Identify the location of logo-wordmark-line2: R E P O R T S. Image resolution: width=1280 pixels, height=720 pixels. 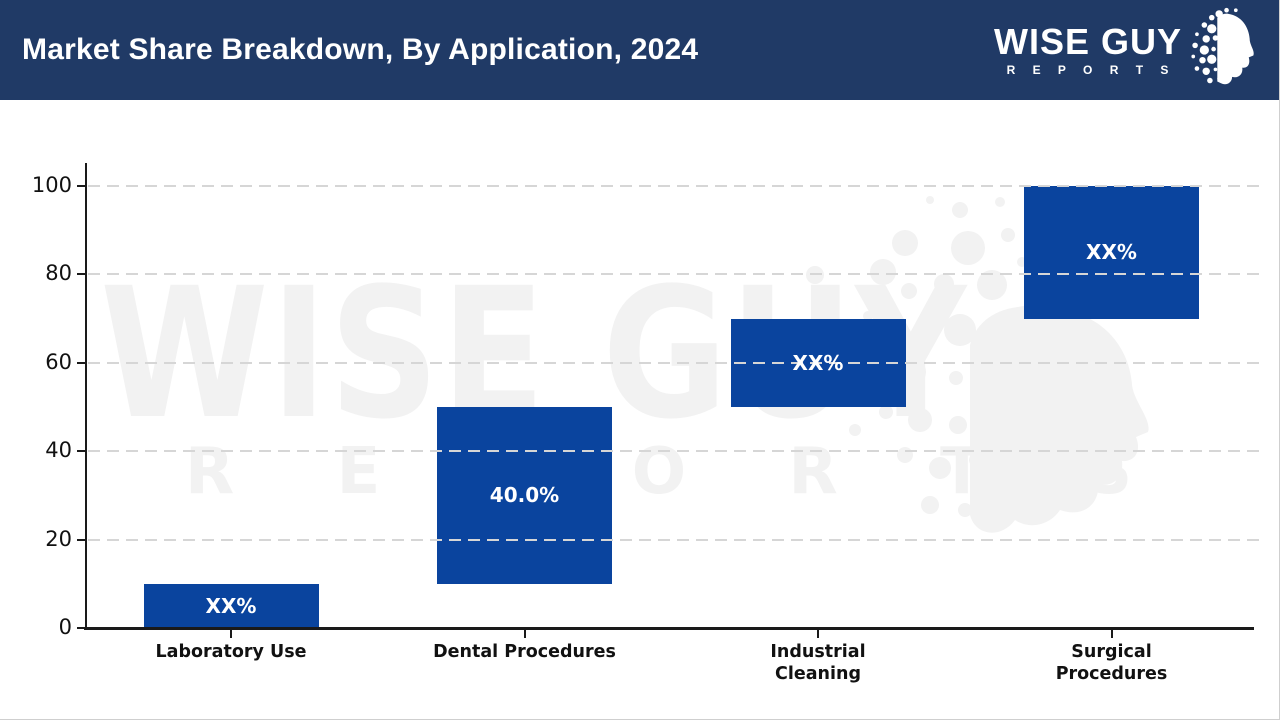
(1091, 69).